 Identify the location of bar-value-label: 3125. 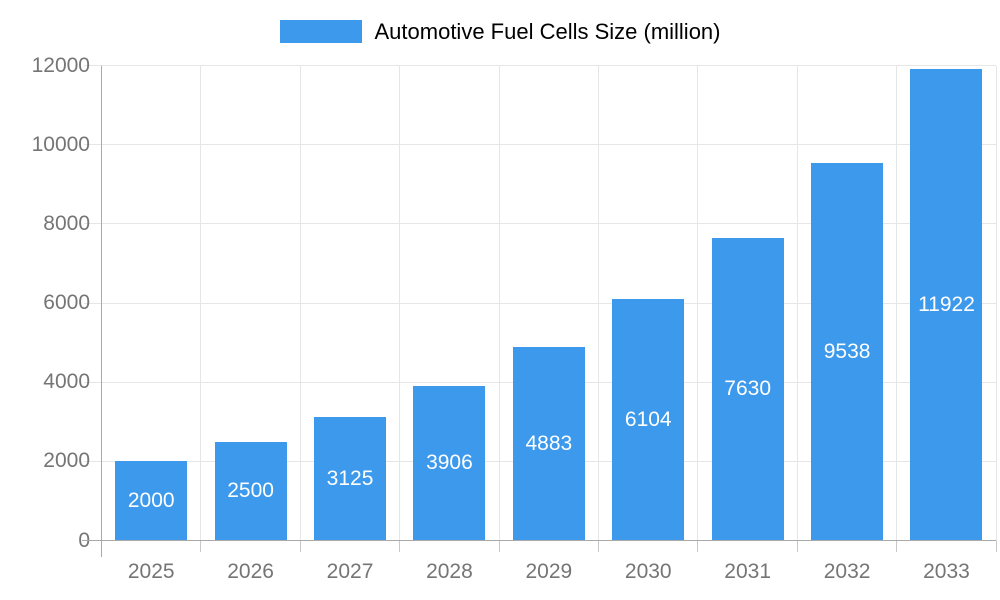
(350, 478).